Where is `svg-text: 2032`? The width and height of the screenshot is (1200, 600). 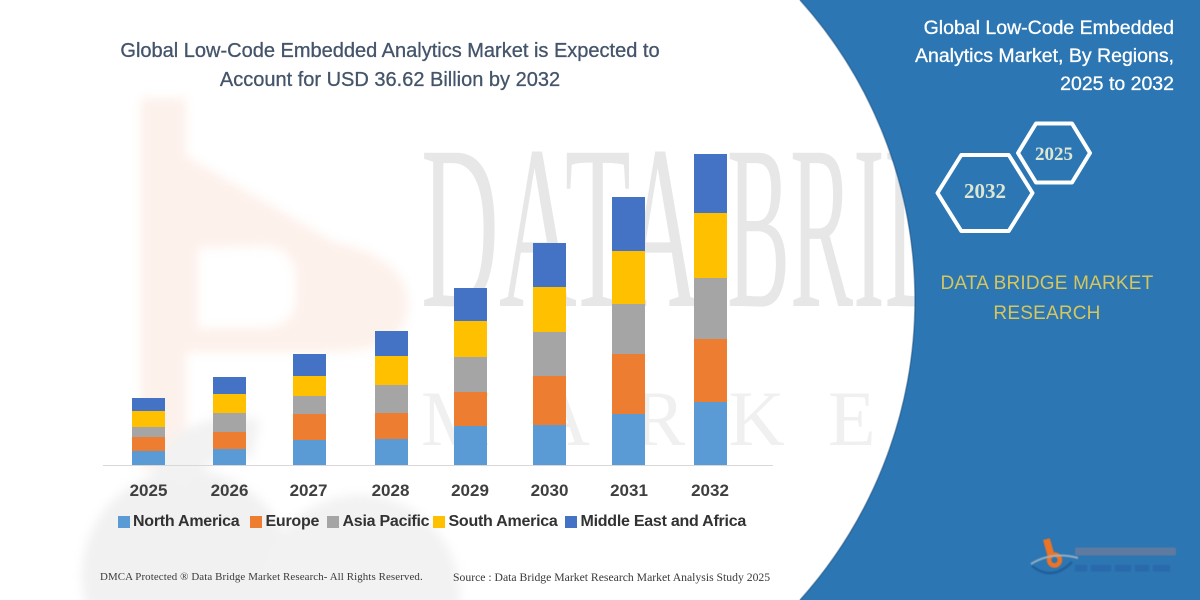 svg-text: 2032 is located at coordinates (985, 191).